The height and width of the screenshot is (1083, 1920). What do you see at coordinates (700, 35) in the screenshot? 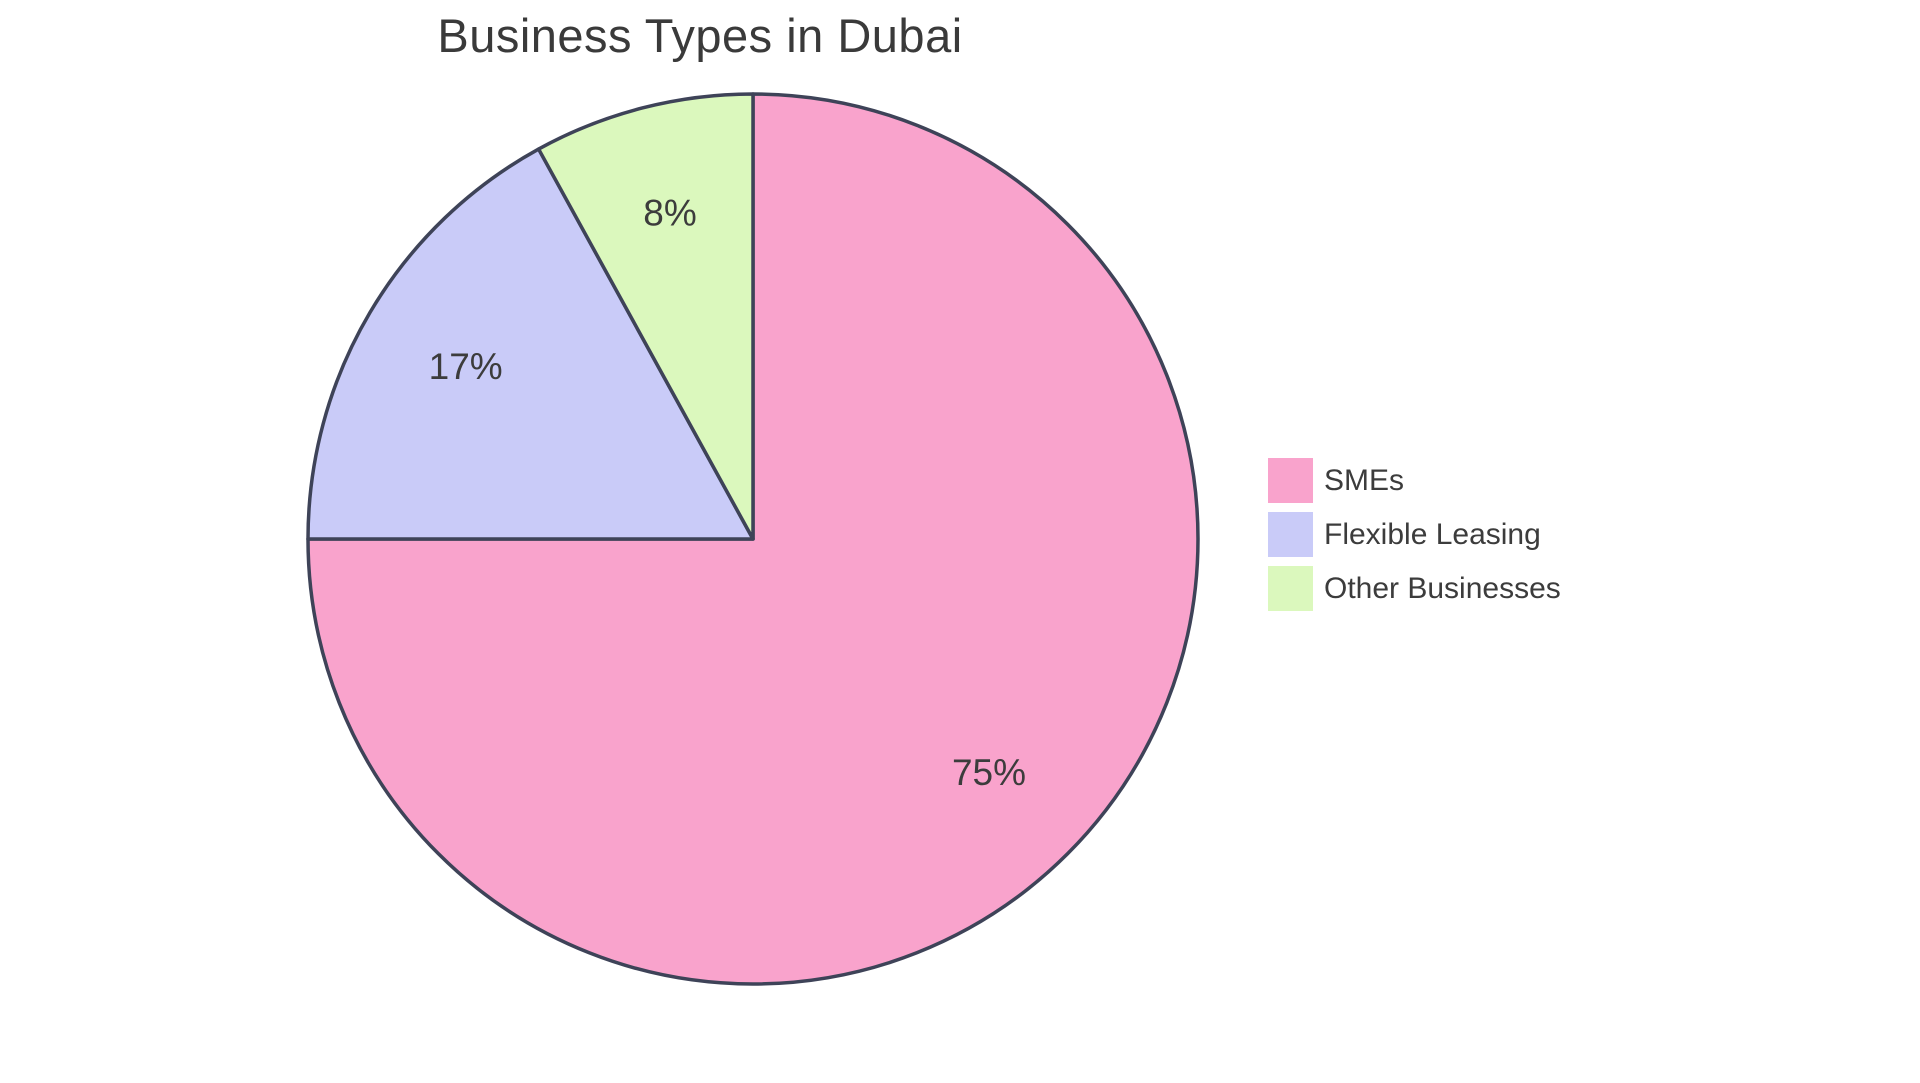
I see `chart-title: Business Types in Dubai` at bounding box center [700, 35].